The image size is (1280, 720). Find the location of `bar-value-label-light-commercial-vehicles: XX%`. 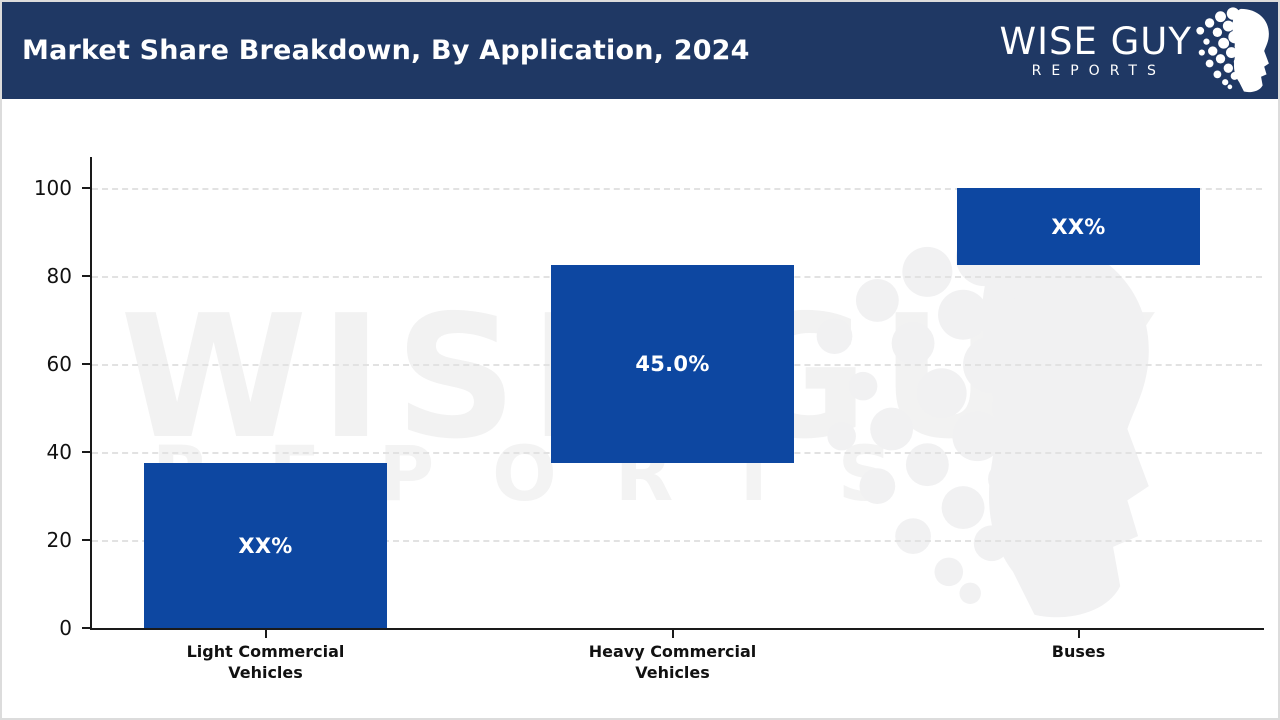

bar-value-label-light-commercial-vehicles: XX% is located at coordinates (265, 545).